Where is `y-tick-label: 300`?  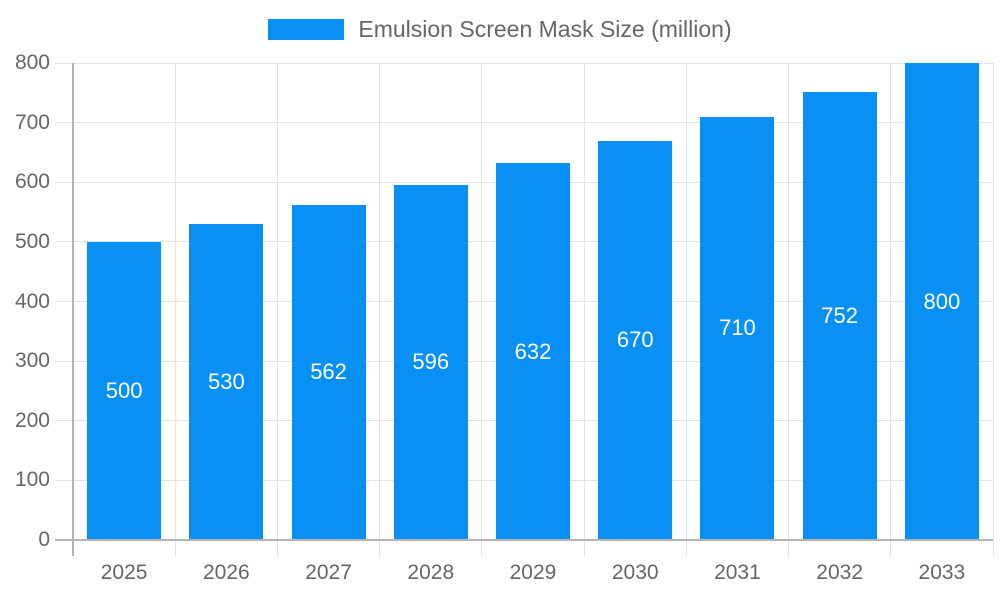 y-tick-label: 300 is located at coordinates (32, 361).